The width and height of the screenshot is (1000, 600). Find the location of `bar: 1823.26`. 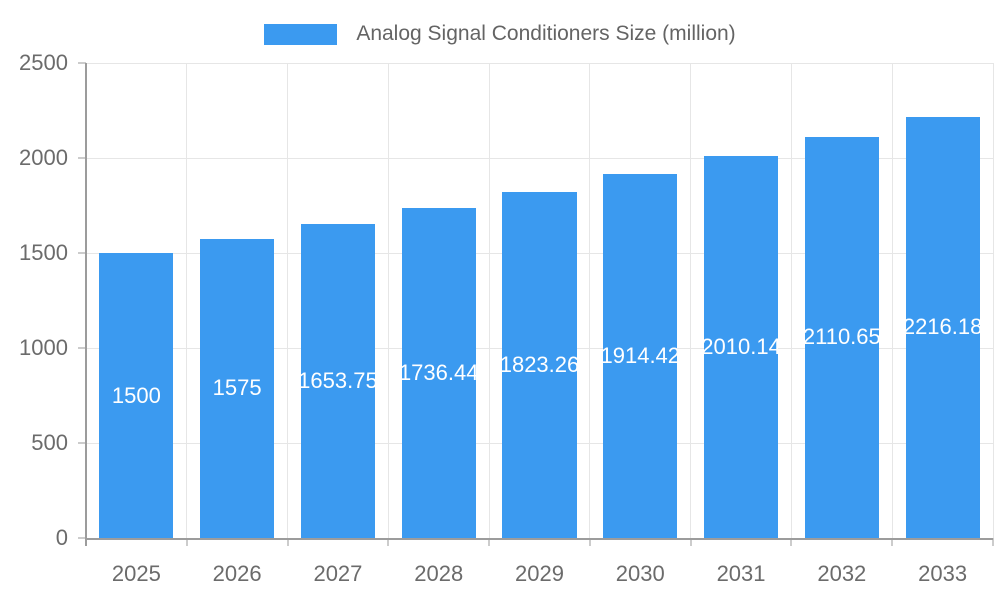

bar: 1823.26 is located at coordinates (539, 364).